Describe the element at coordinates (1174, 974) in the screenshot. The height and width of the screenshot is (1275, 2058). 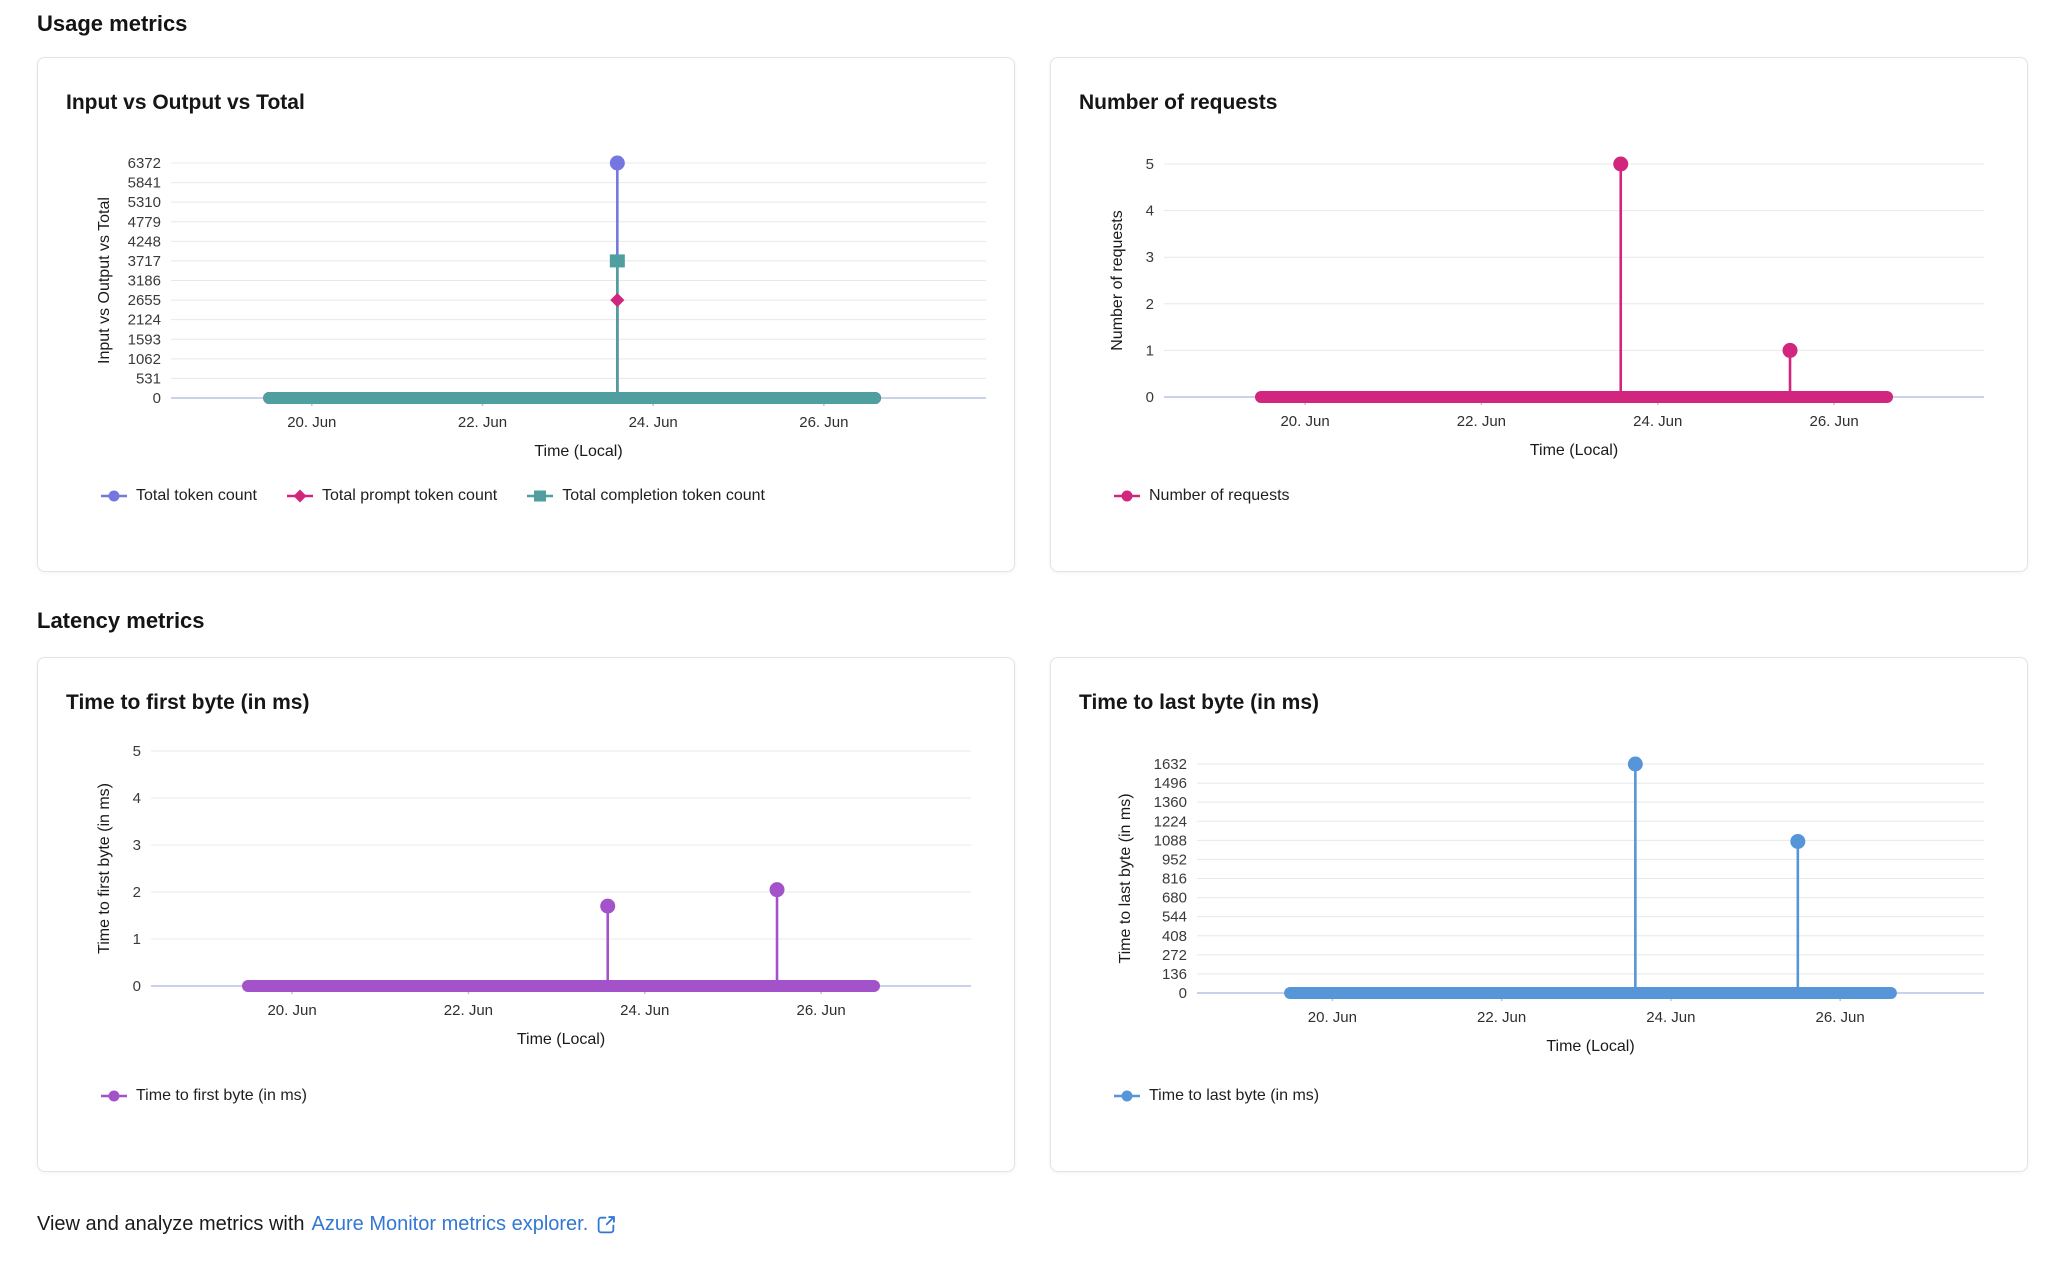
I see `y-tick-label: 136` at that location.